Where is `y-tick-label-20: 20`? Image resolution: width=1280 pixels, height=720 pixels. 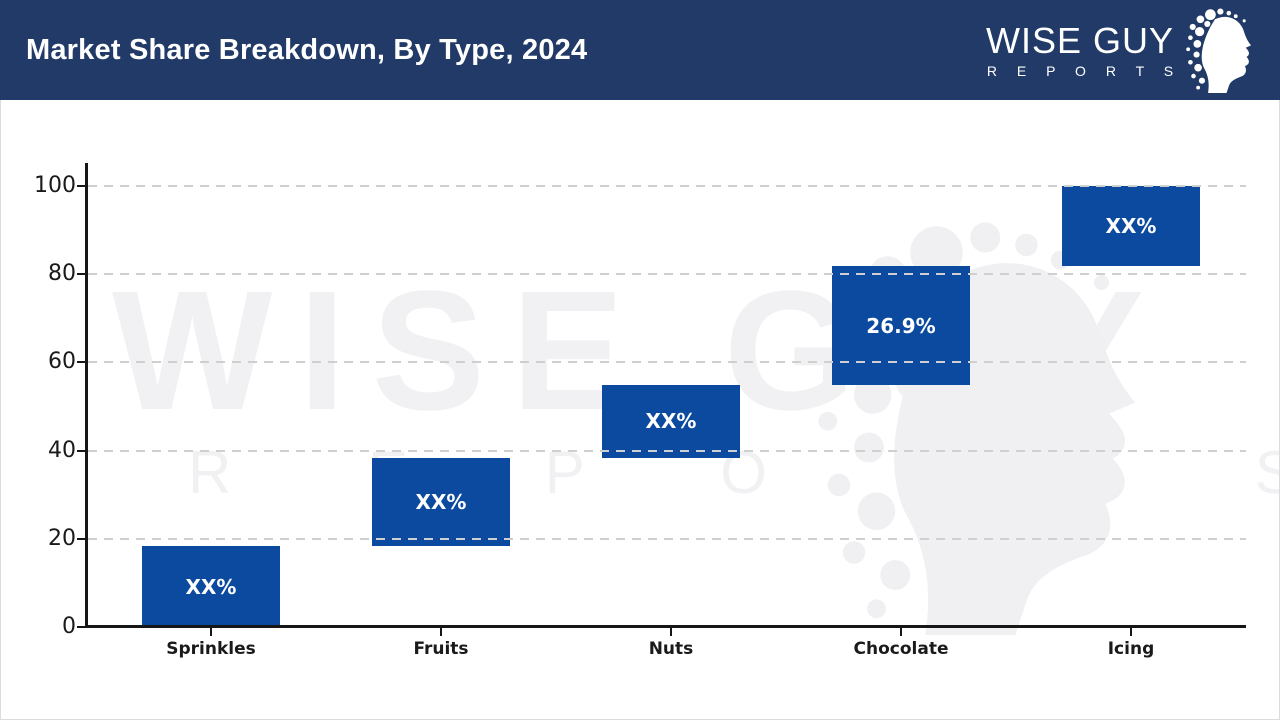
y-tick-label-20: 20 is located at coordinates (62, 538).